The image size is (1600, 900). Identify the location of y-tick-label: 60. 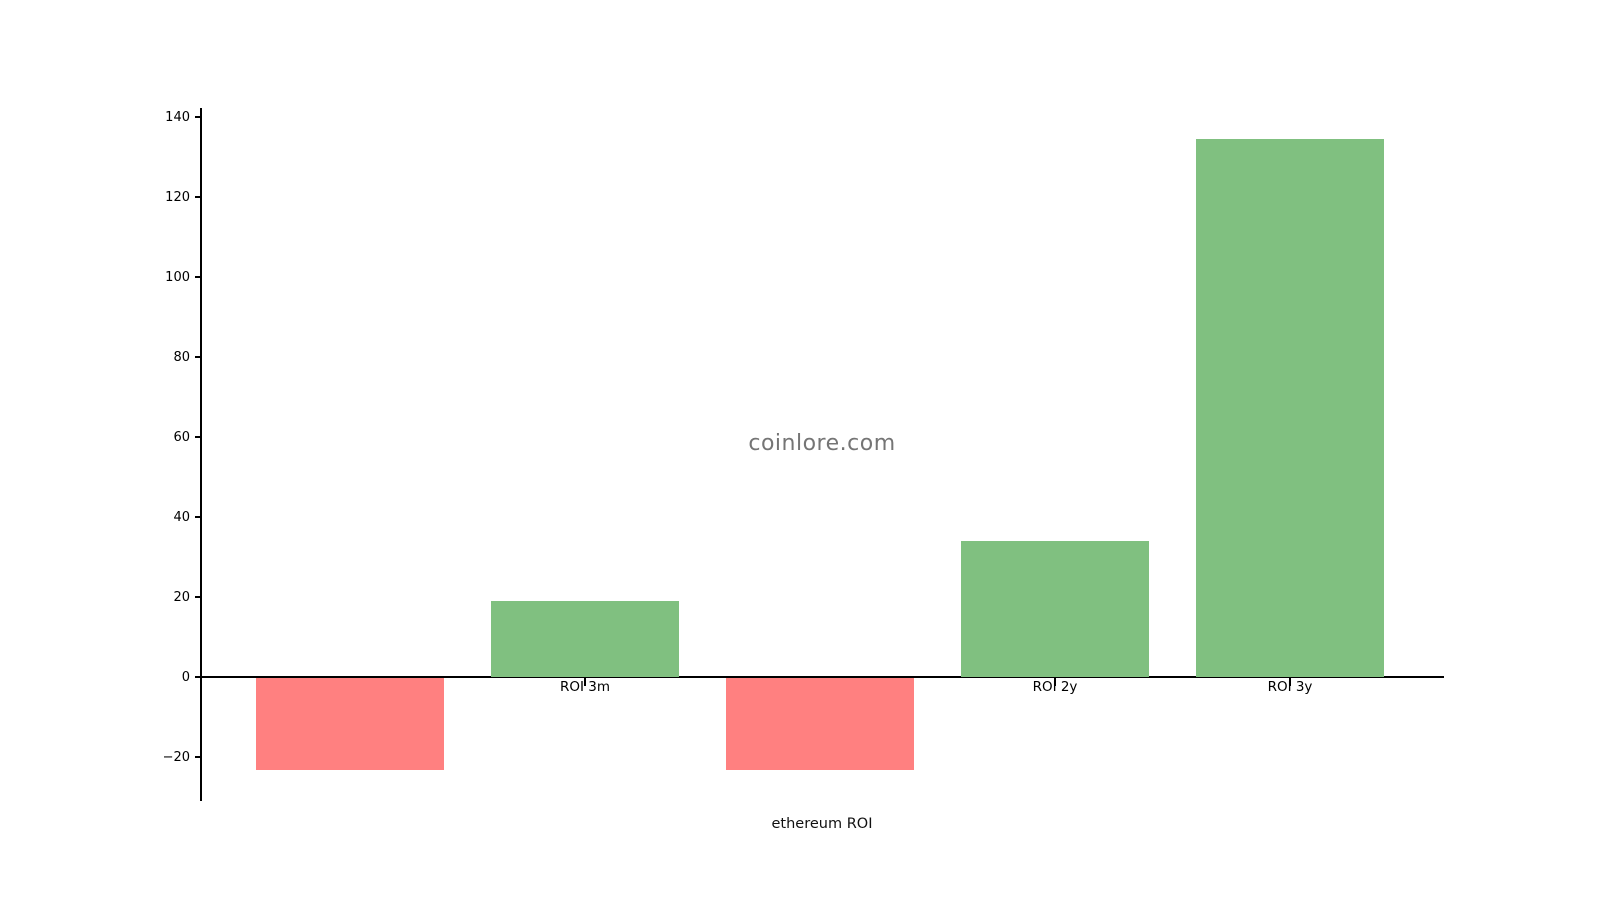
(181, 437).